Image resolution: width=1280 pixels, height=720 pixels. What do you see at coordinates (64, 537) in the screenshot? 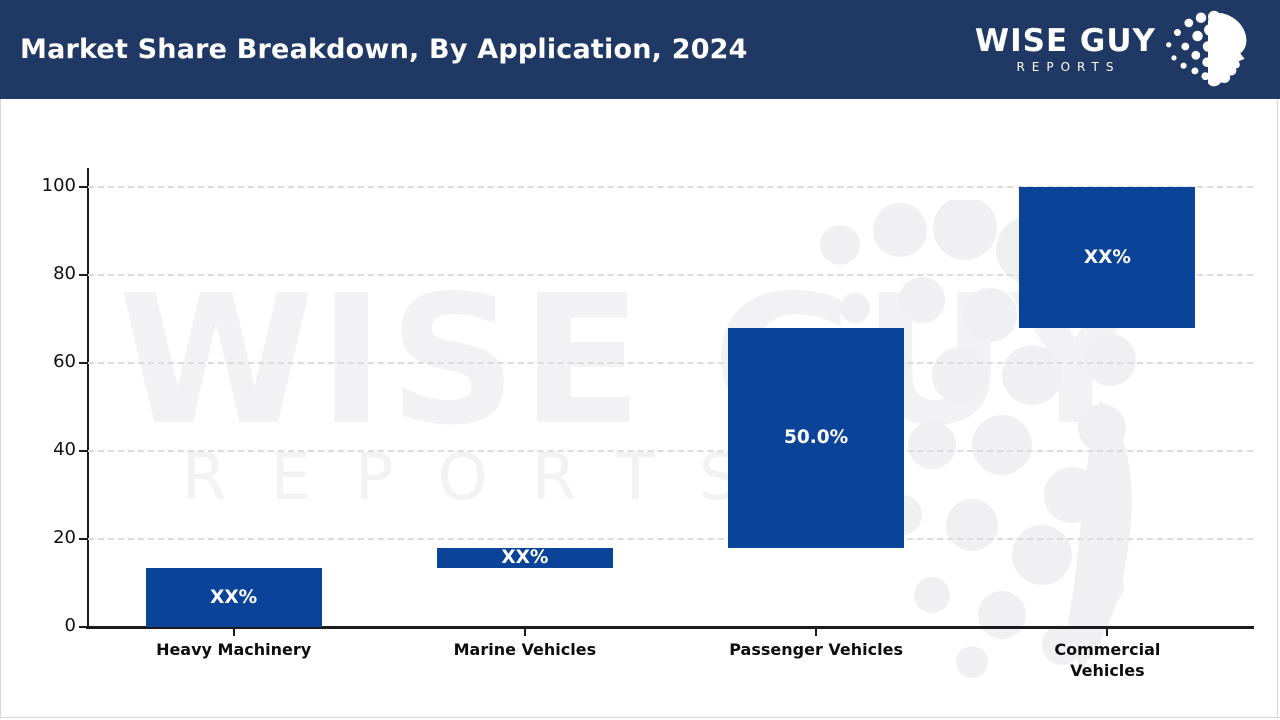
I see `y-tick-label-20: 20` at bounding box center [64, 537].